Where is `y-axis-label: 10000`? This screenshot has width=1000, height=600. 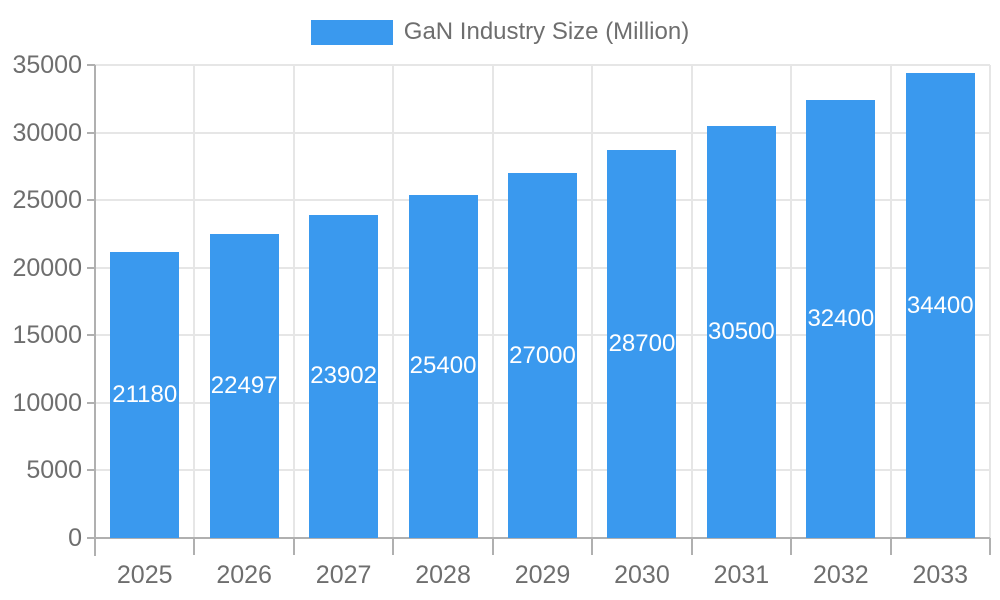 y-axis-label: 10000 is located at coordinates (47, 402).